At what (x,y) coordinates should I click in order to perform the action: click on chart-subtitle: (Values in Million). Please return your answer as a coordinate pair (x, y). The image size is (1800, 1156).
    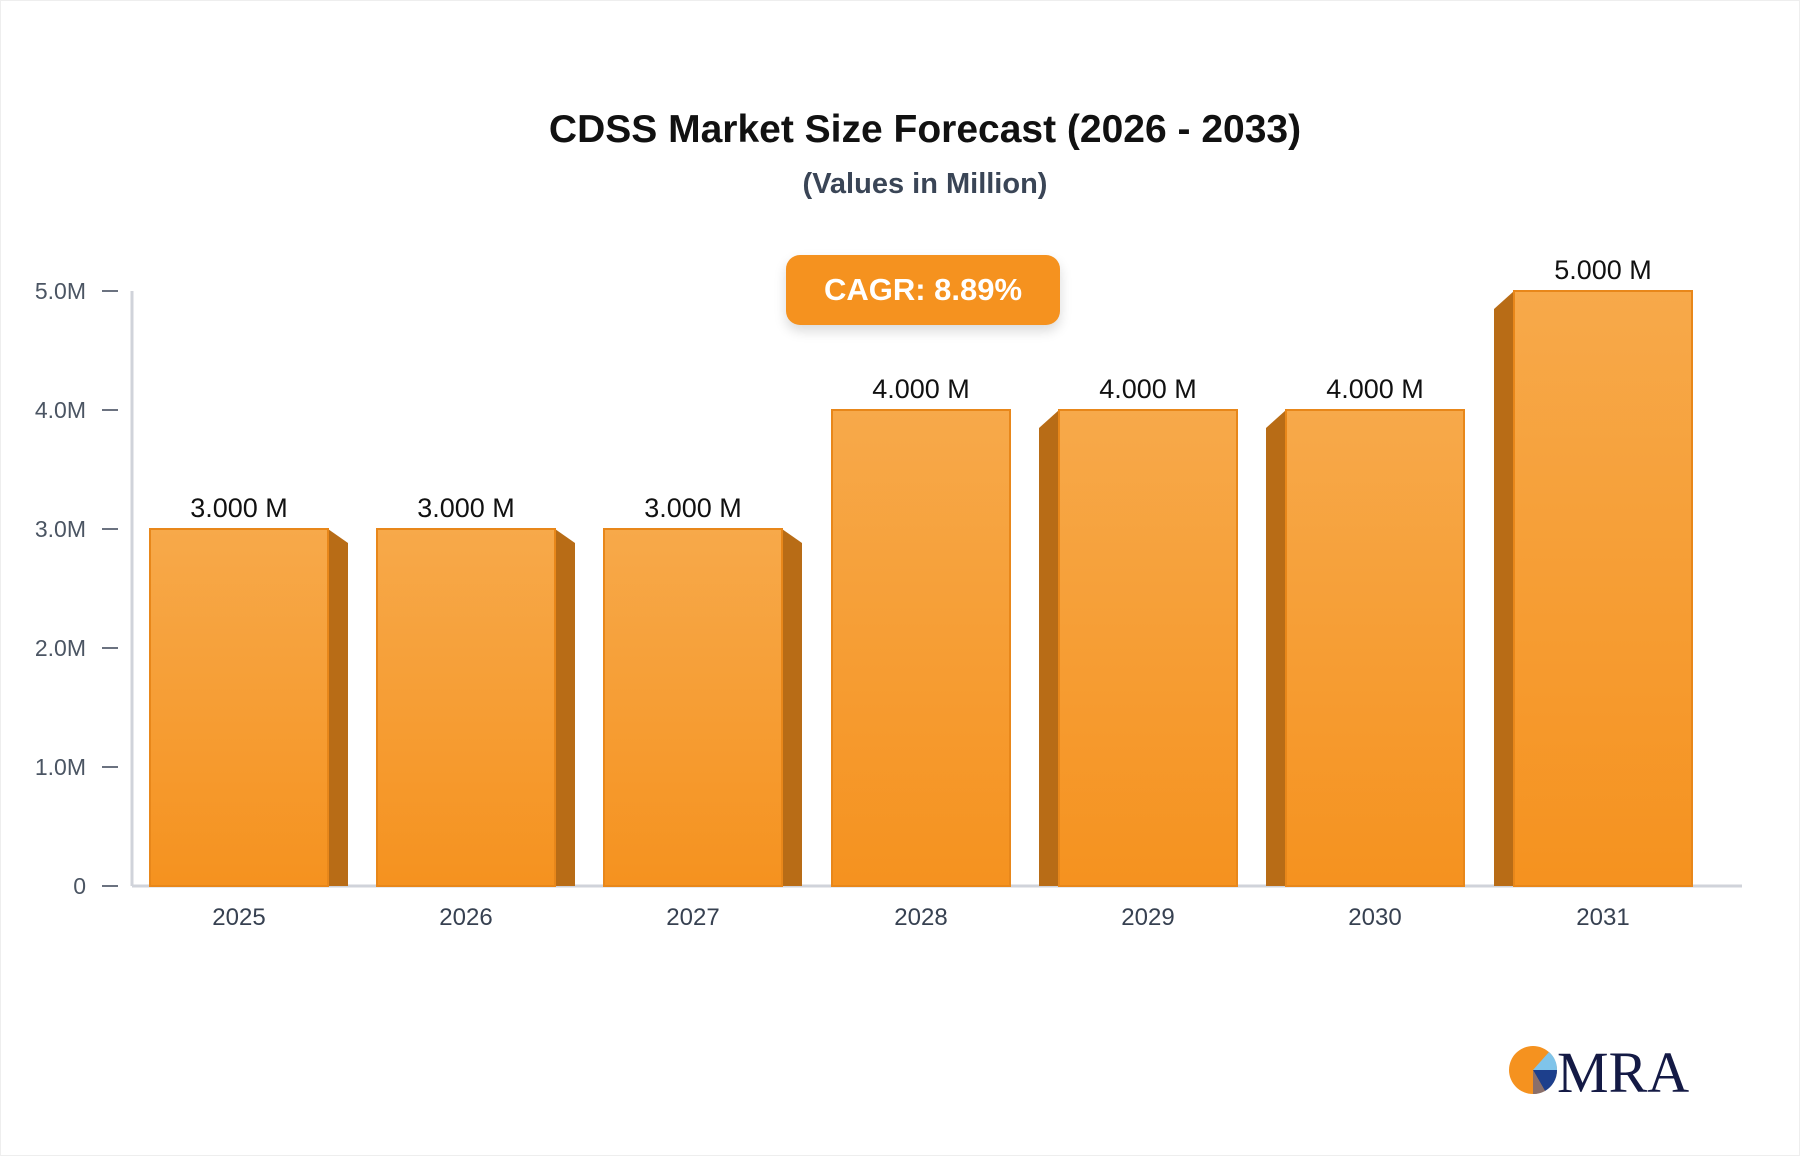
    Looking at the image, I should click on (925, 184).